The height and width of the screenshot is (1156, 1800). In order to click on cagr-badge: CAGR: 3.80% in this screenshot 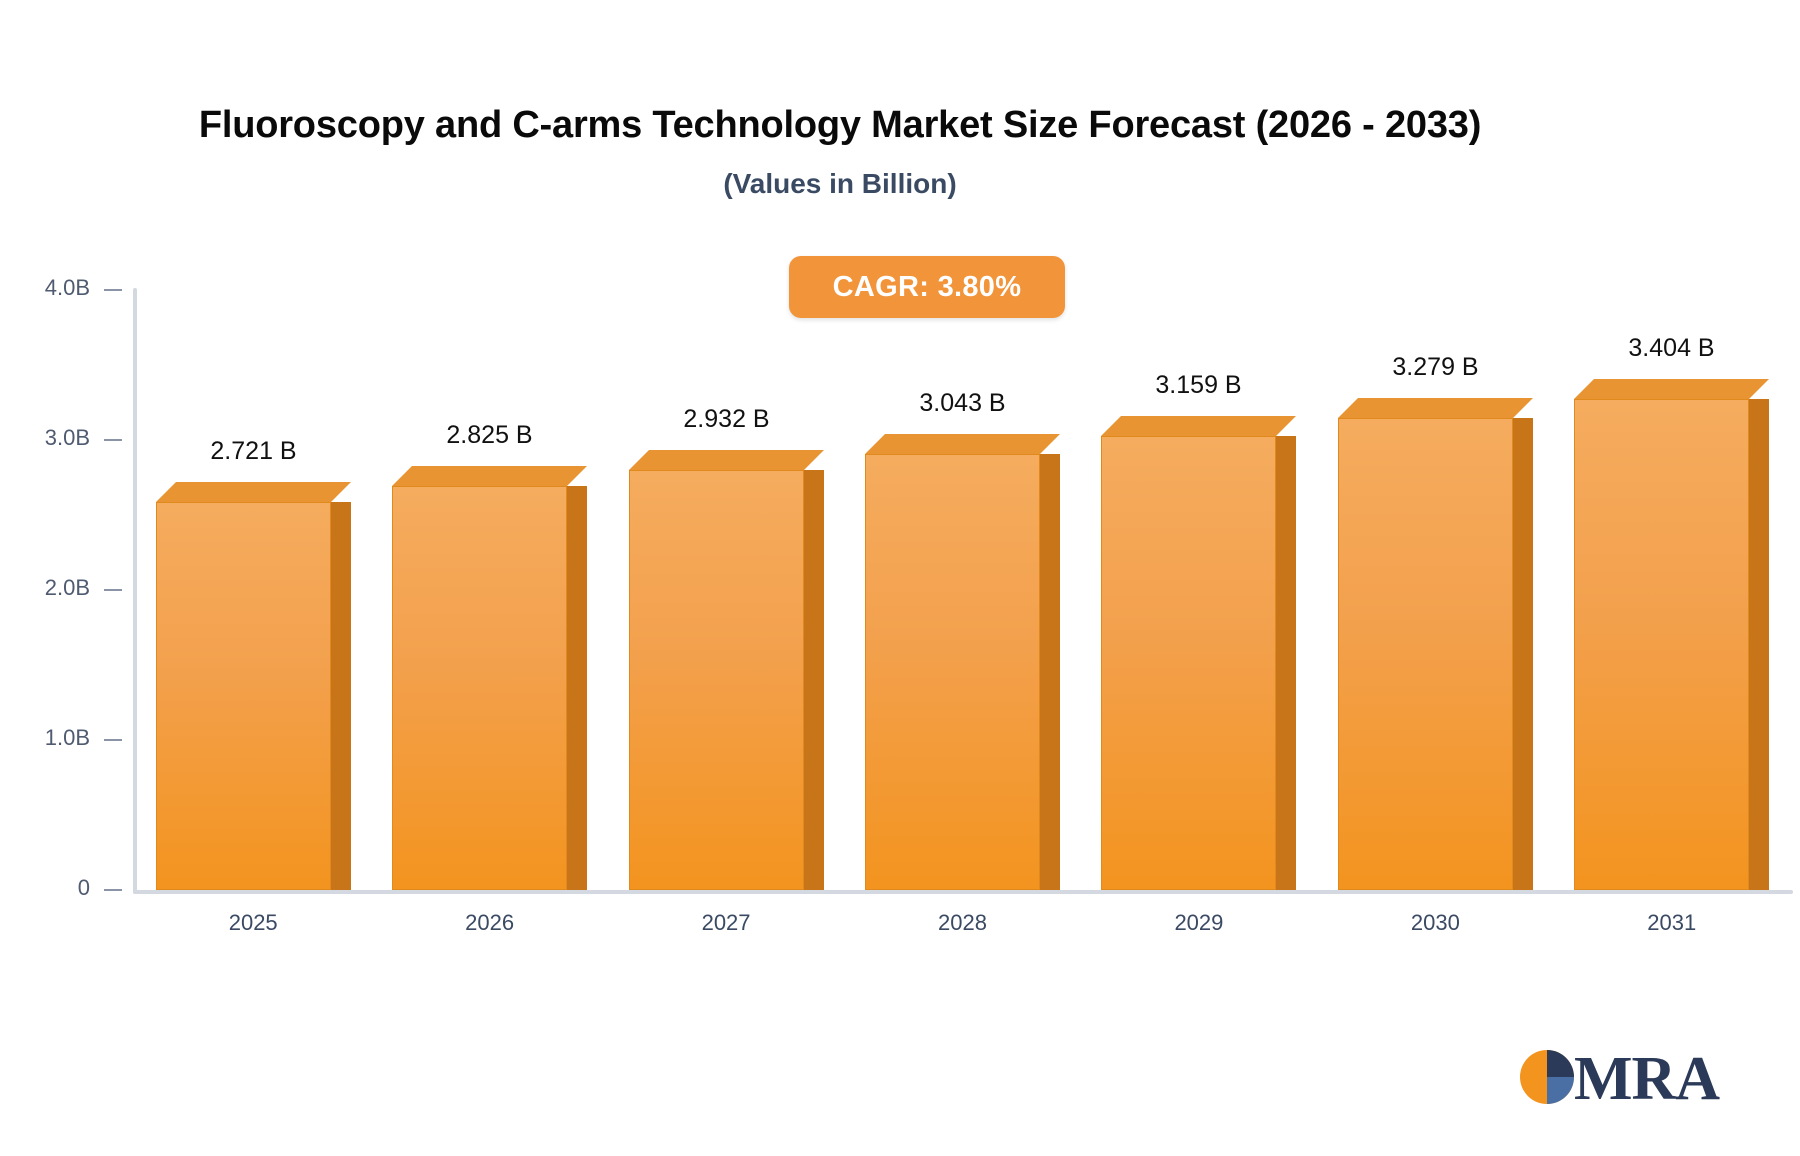, I will do `click(927, 287)`.